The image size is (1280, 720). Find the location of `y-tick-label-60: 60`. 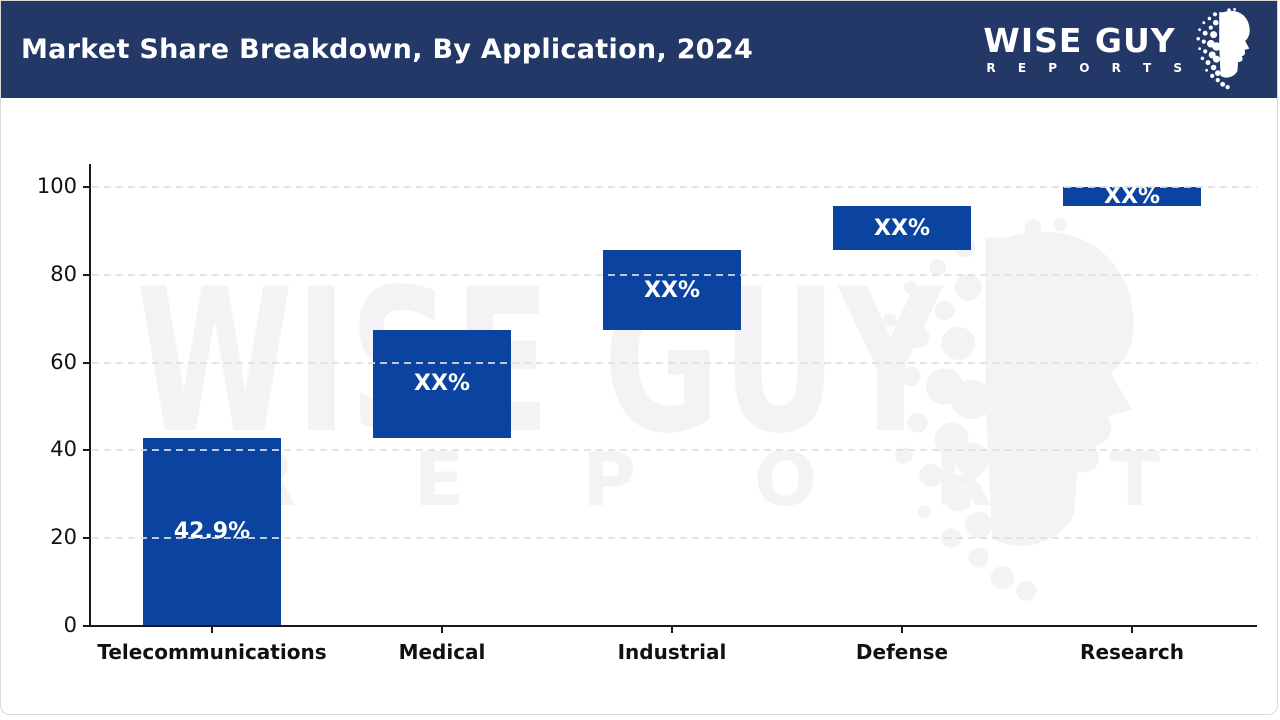

y-tick-label-60: 60 is located at coordinates (63, 361).